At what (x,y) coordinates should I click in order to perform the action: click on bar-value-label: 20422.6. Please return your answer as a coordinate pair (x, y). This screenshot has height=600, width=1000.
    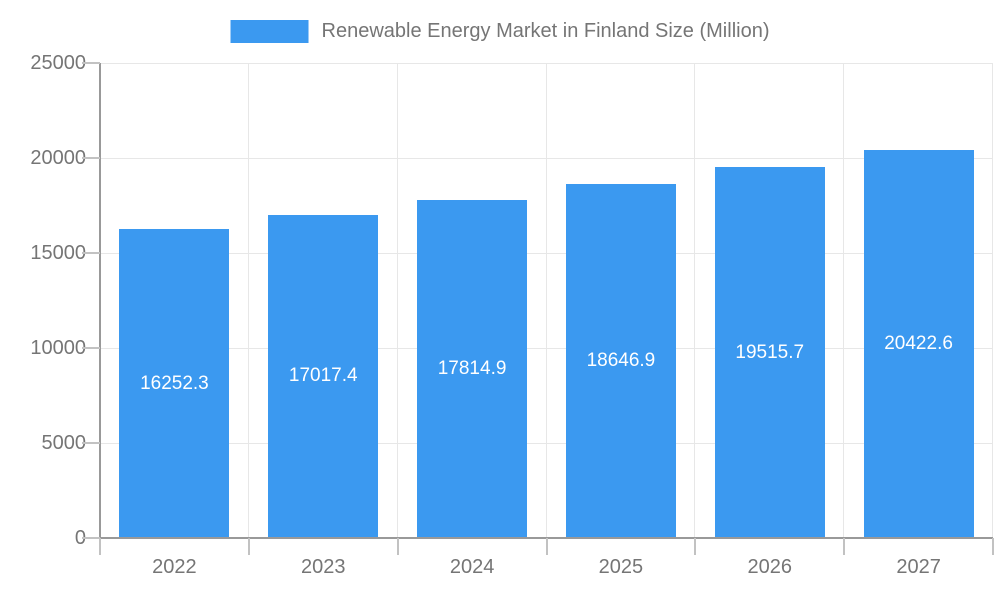
    Looking at the image, I should click on (918, 343).